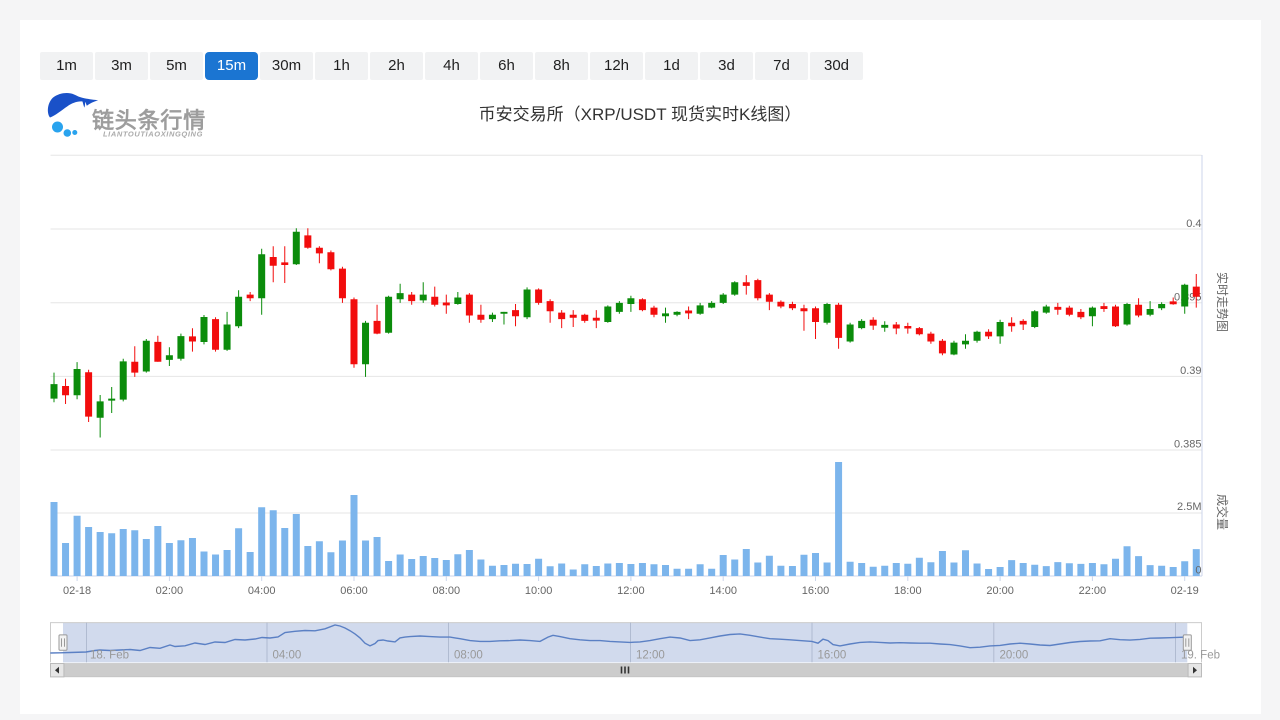 The width and height of the screenshot is (1280, 720). What do you see at coordinates (109, 656) in the screenshot?
I see `svg-text: 18. Feb` at bounding box center [109, 656].